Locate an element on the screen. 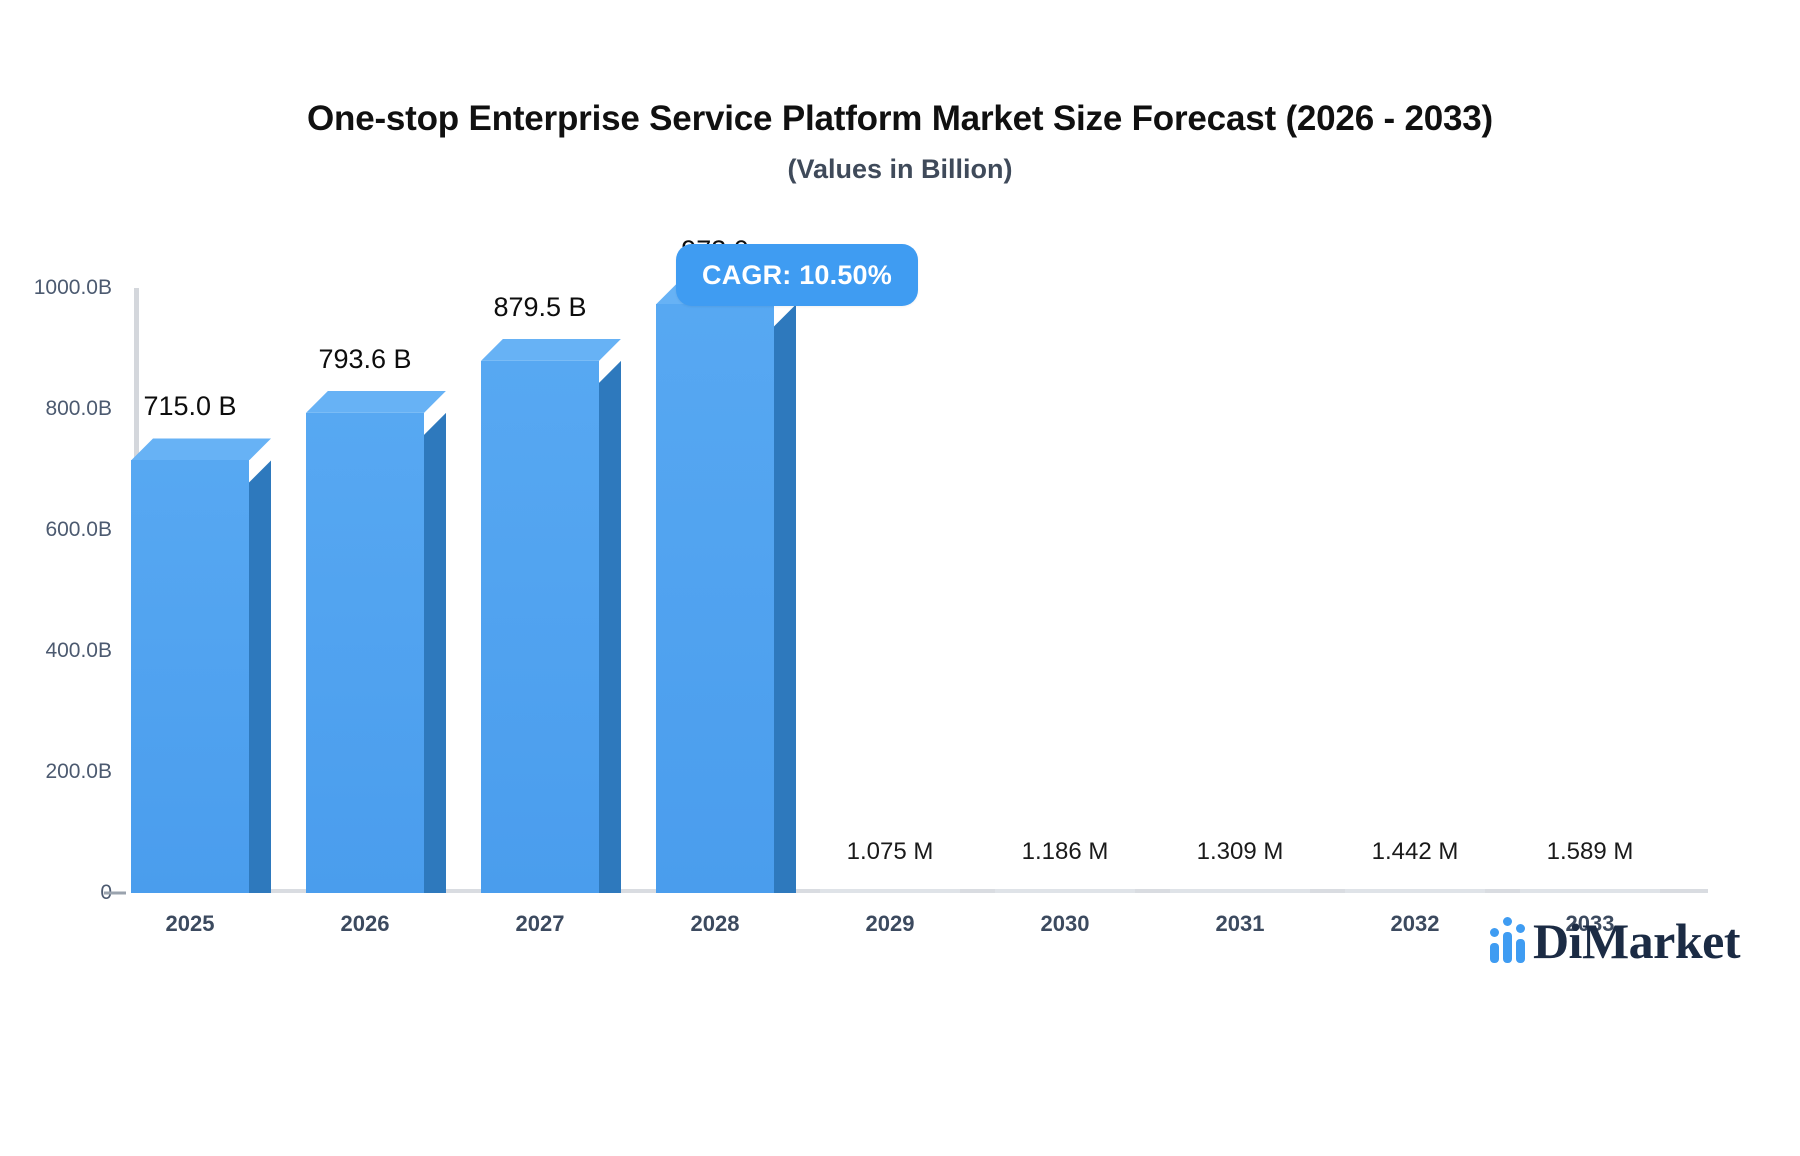 The width and height of the screenshot is (1800, 1156). bar-value-label: 1.186 M is located at coordinates (1065, 851).